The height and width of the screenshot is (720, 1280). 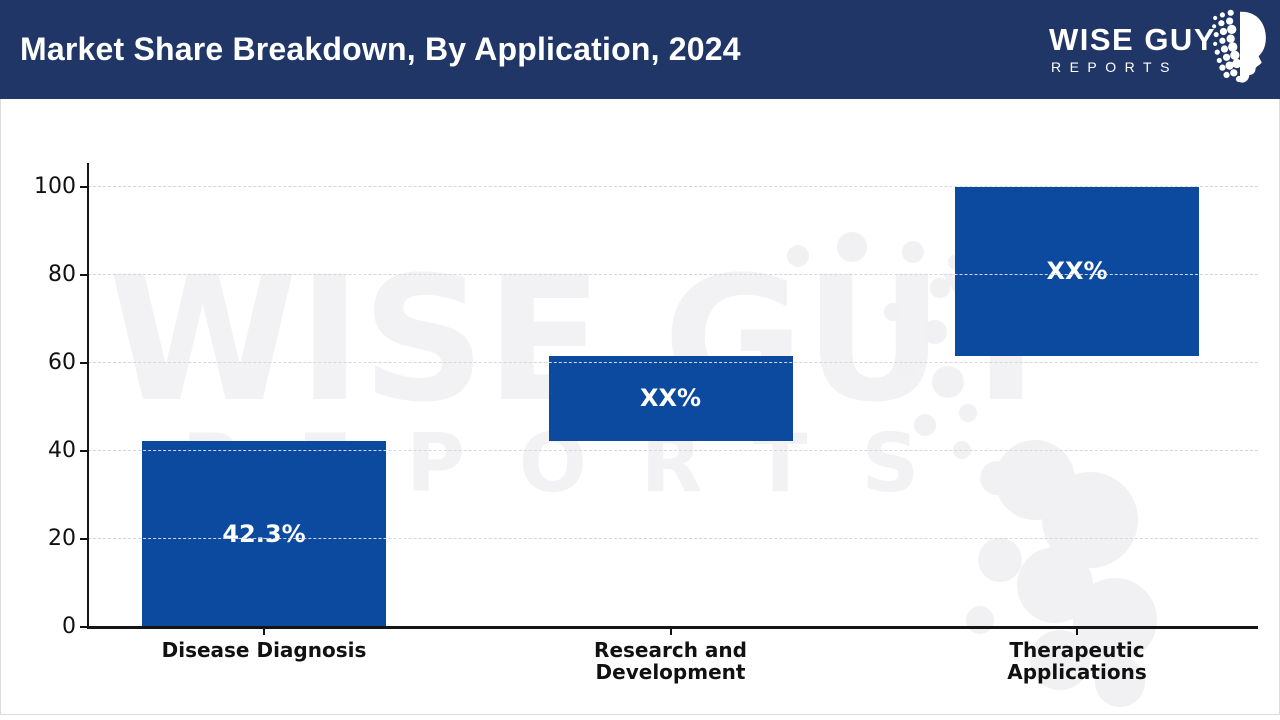 What do you see at coordinates (1114, 67) in the screenshot?
I see `brand-subname: REPORTS` at bounding box center [1114, 67].